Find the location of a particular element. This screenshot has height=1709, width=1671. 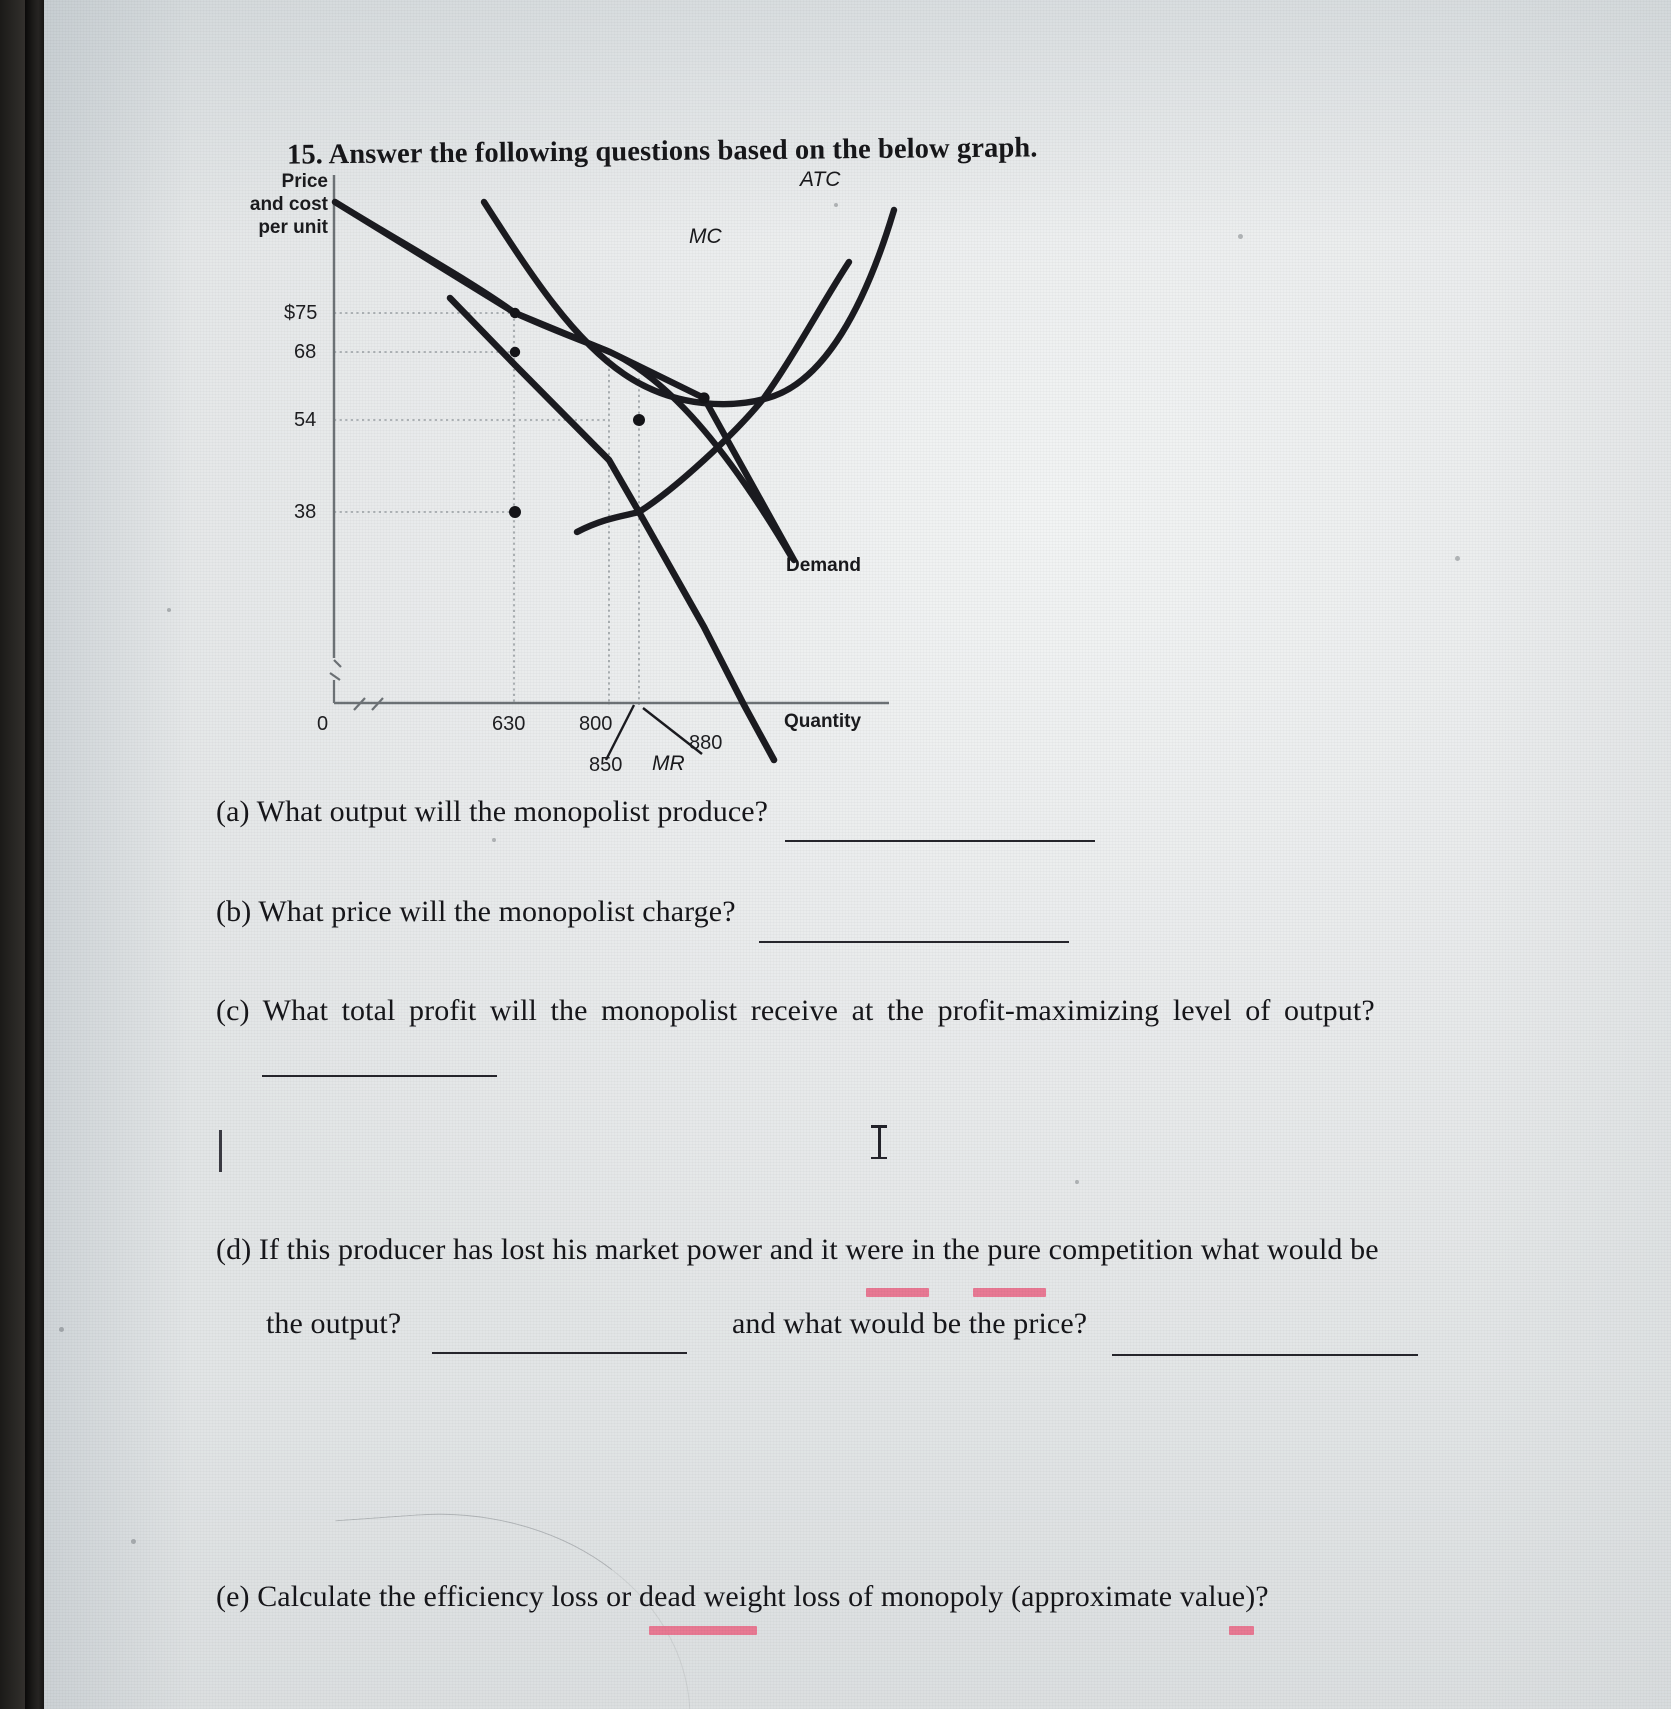

y-axis-title-line-3: per unit is located at coordinates (293, 228).